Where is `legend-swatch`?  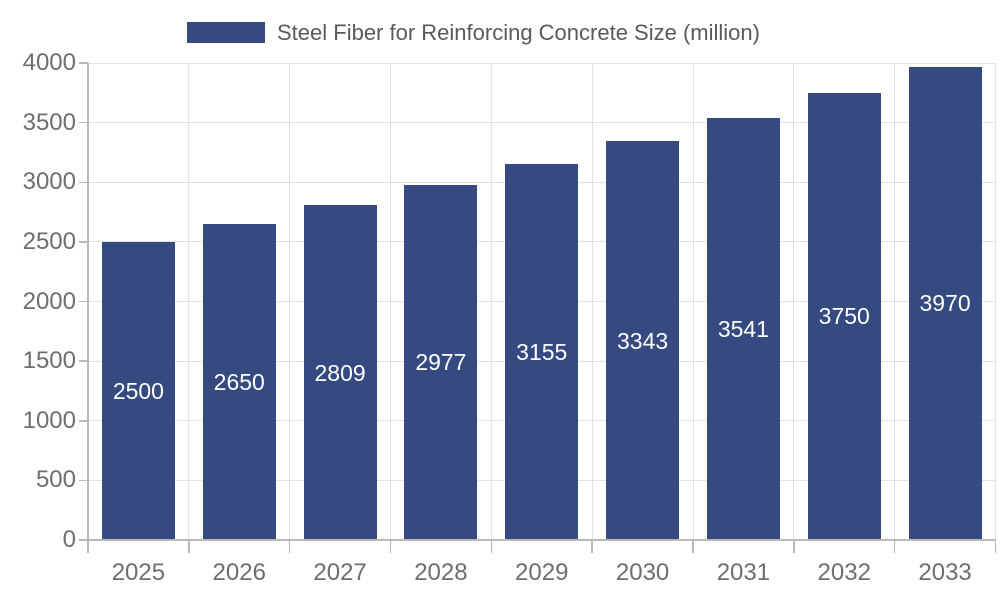 legend-swatch is located at coordinates (226, 32).